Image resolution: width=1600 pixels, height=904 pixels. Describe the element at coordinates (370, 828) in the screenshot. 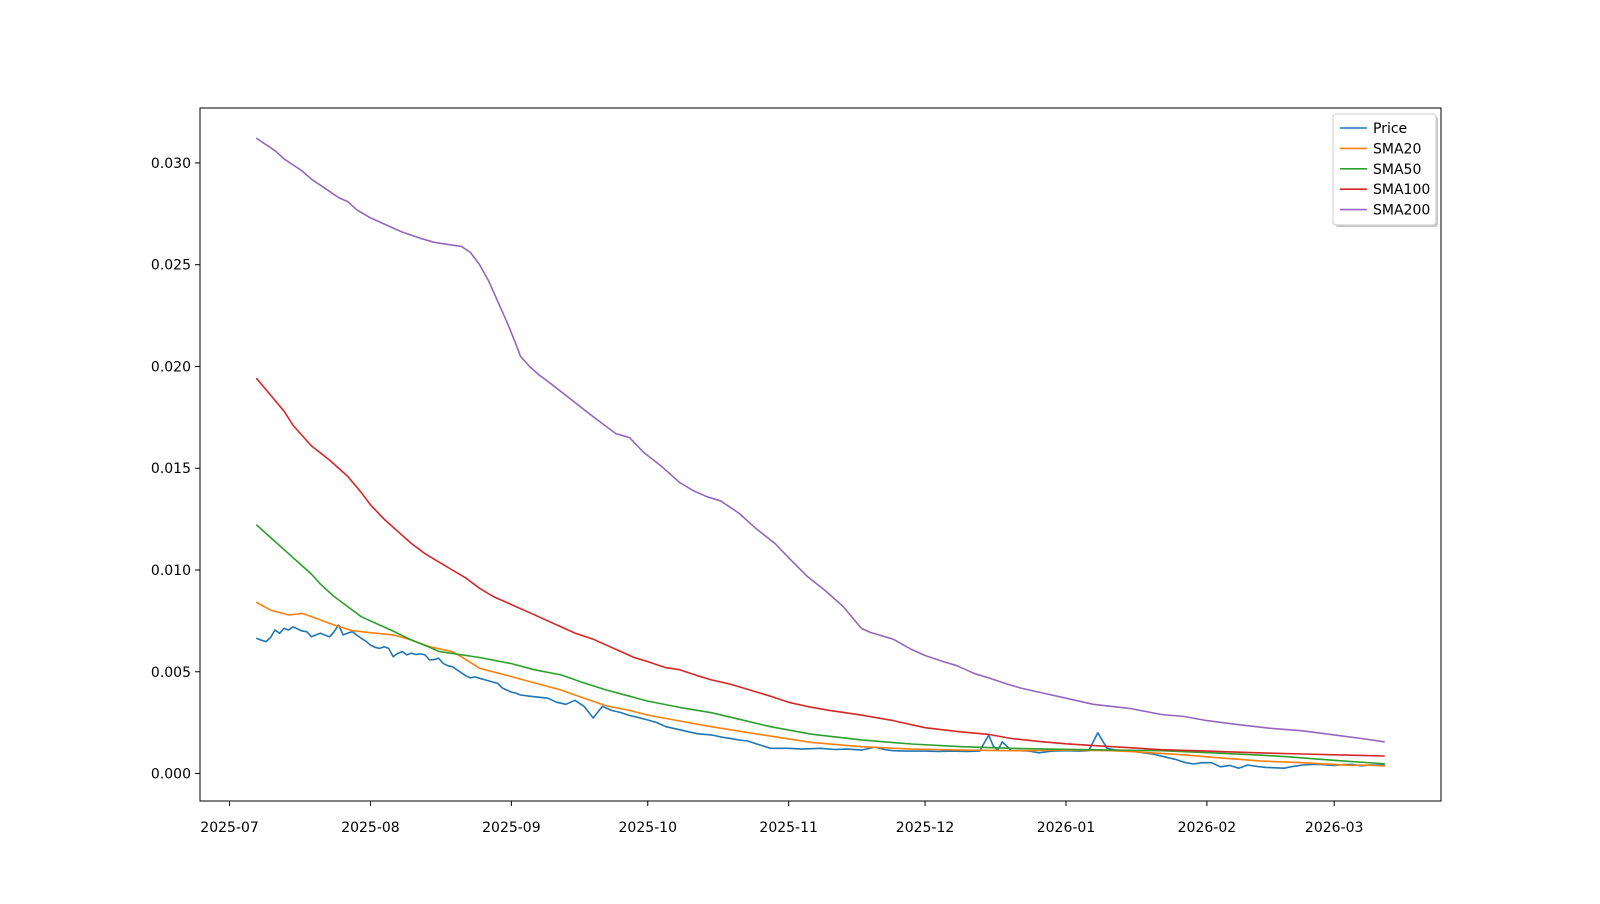

I see `x-tick-label: 2025-08` at that location.